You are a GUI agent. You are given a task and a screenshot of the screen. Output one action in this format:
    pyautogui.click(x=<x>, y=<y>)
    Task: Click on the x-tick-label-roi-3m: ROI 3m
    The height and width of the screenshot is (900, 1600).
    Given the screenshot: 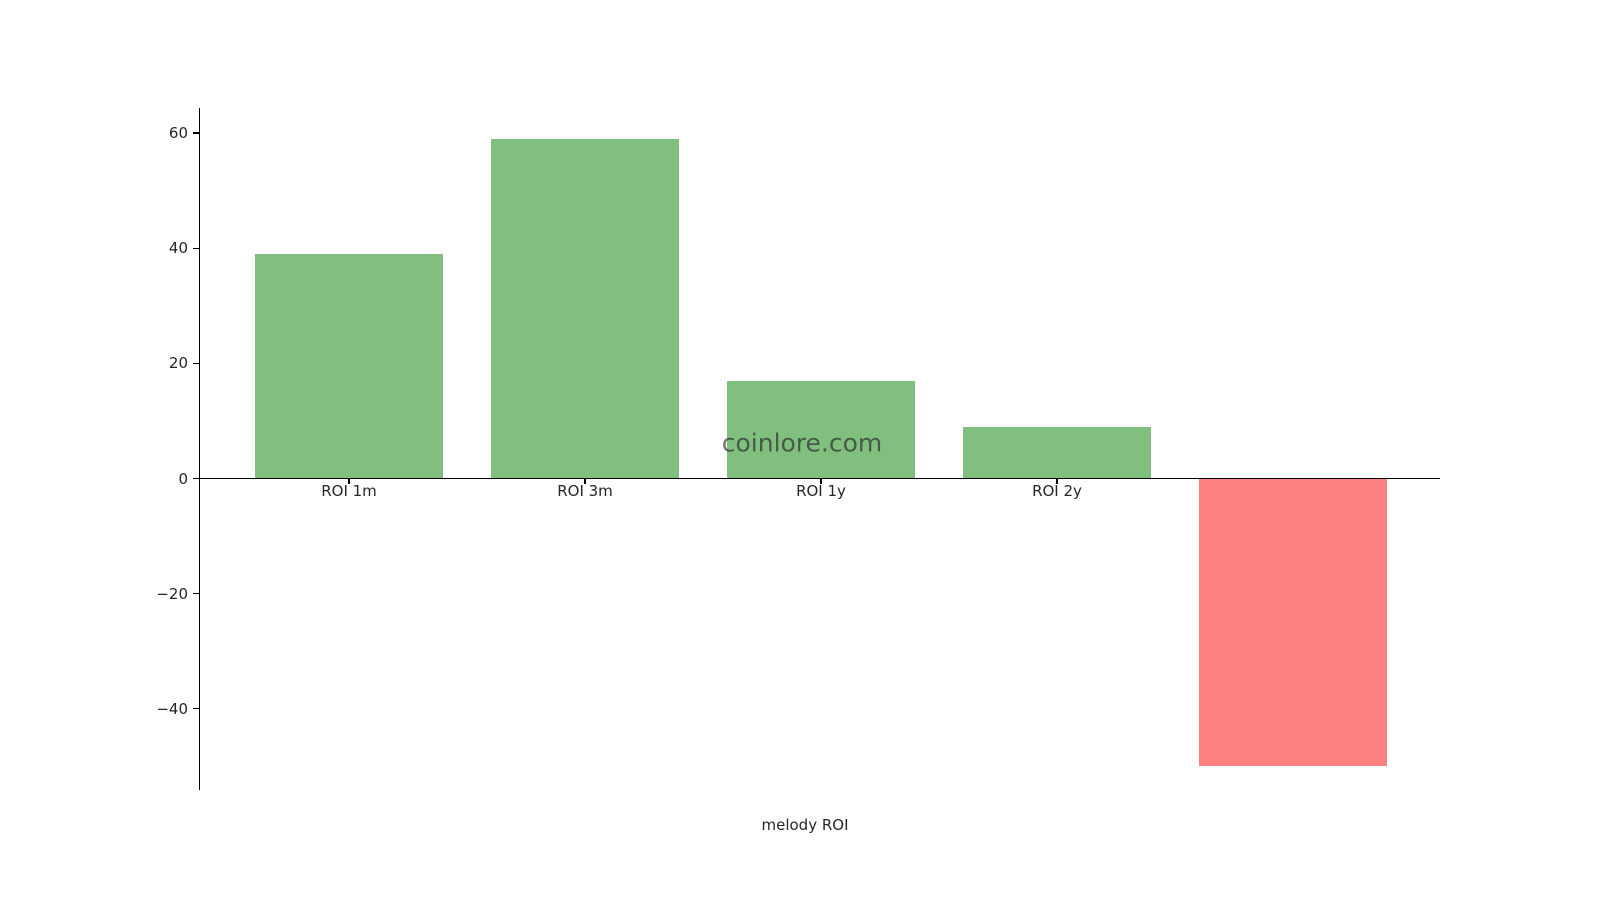 What is the action you would take?
    pyautogui.click(x=585, y=491)
    